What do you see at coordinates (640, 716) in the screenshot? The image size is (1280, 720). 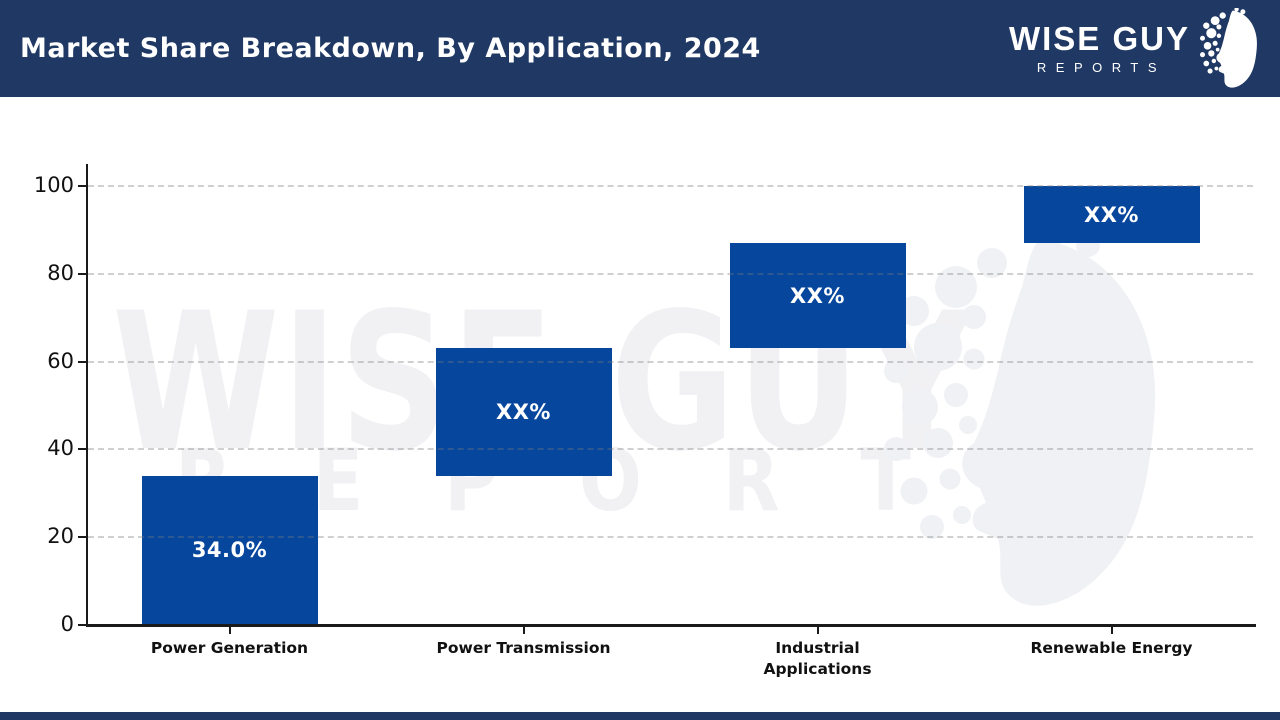 I see `footer-bar` at bounding box center [640, 716].